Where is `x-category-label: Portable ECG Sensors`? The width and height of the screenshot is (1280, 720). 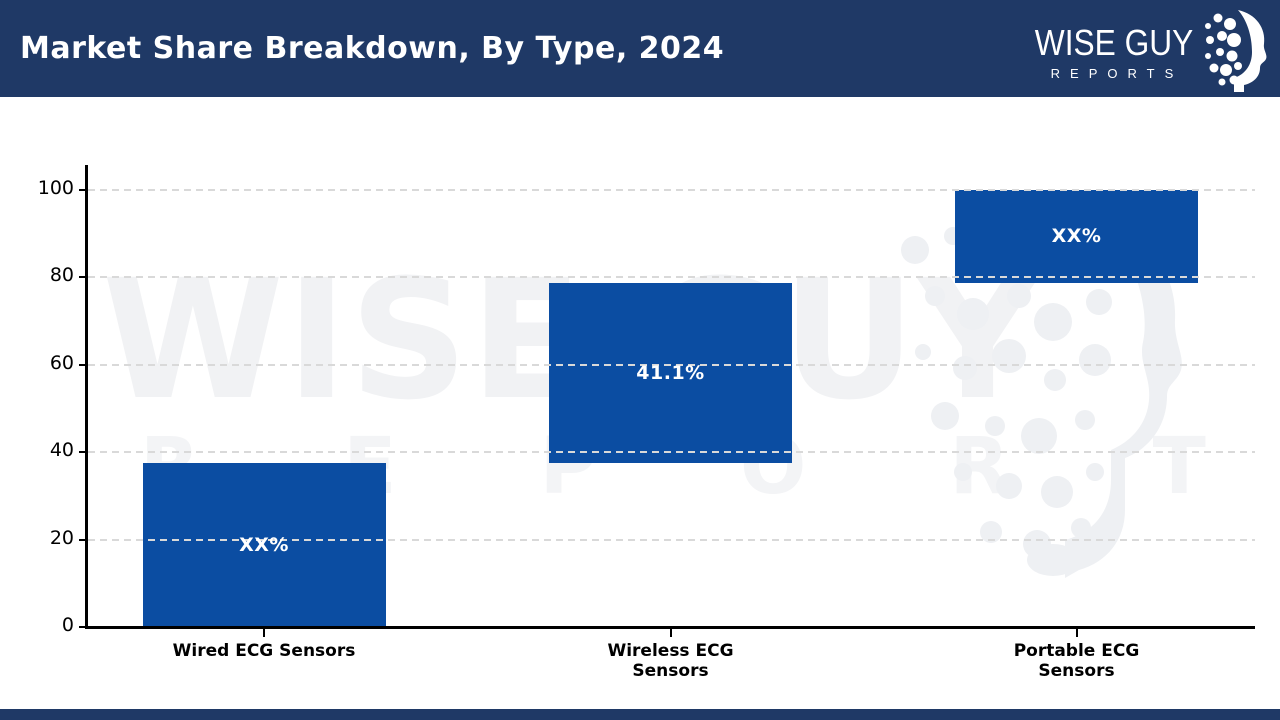
x-category-label: Portable ECG Sensors is located at coordinates (1077, 661).